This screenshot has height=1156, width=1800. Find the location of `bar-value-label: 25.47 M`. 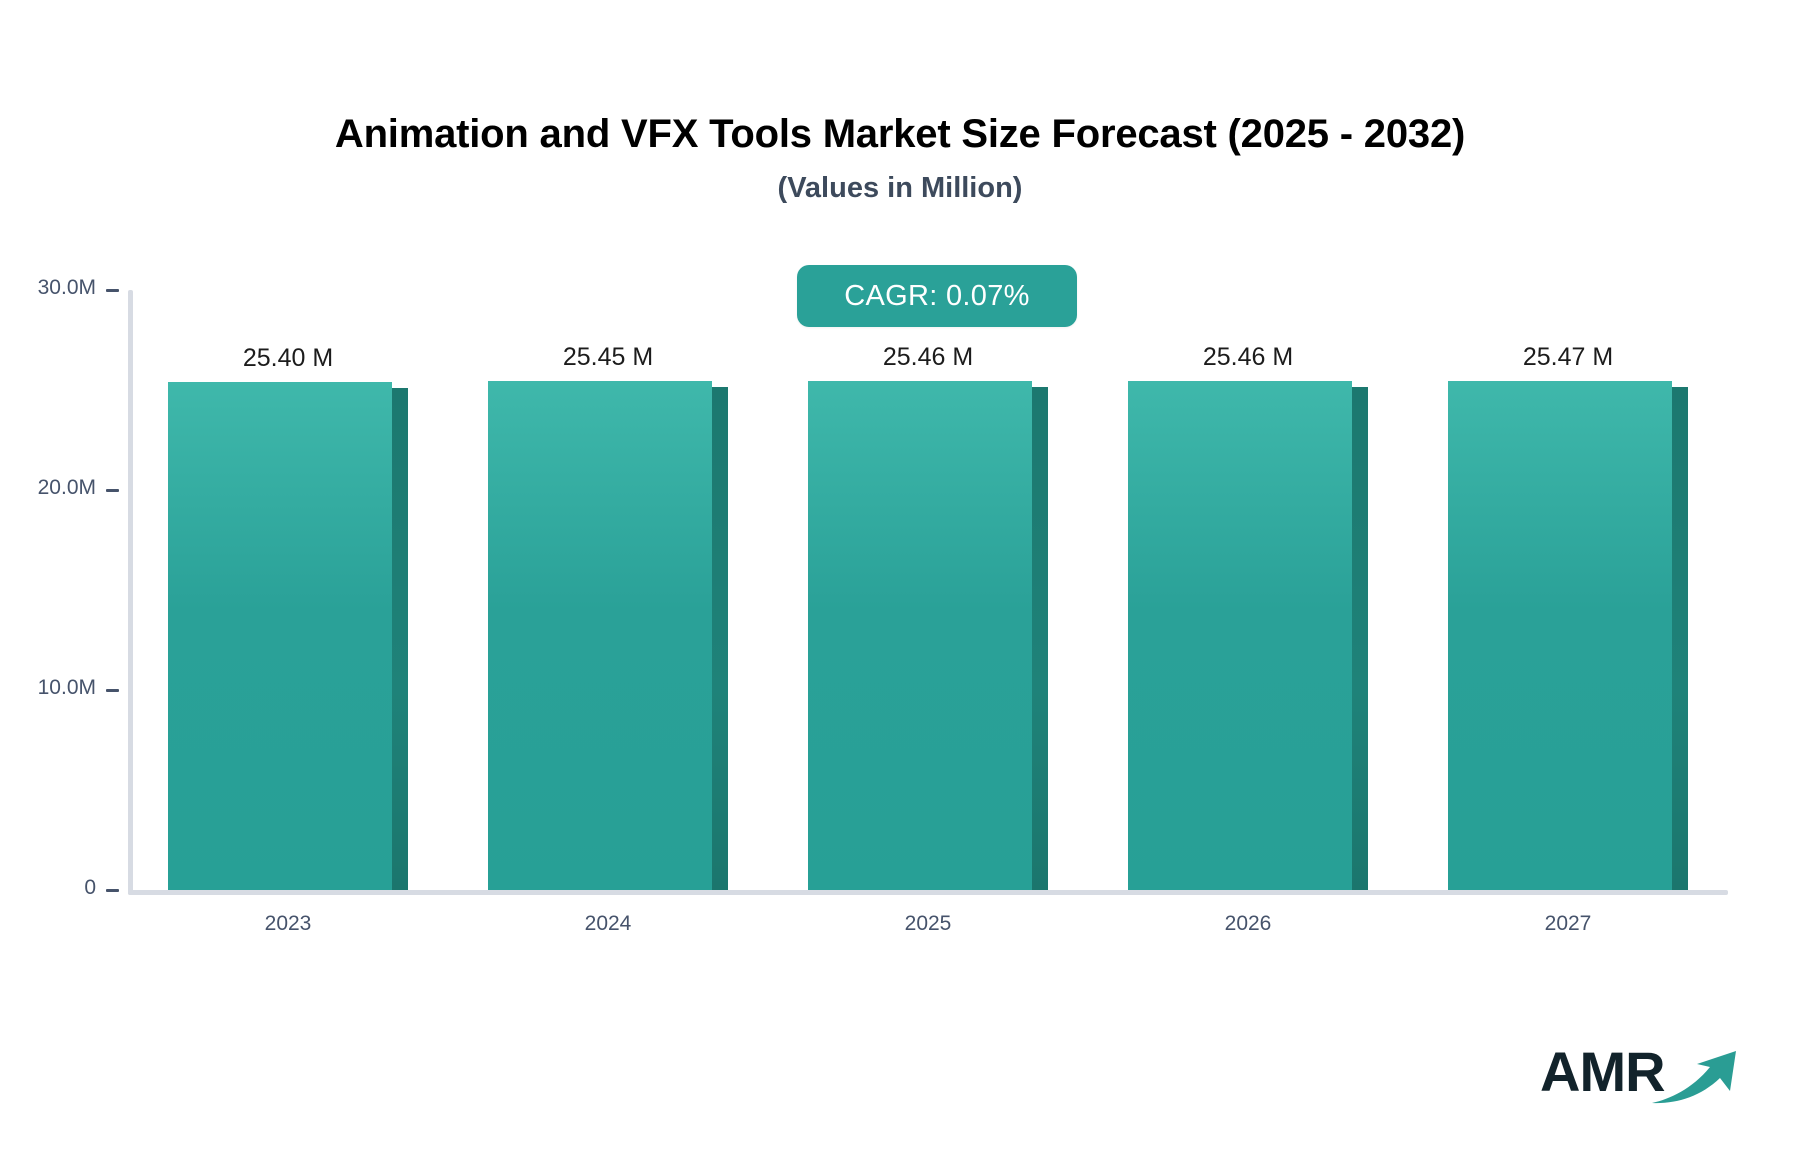

bar-value-label: 25.47 M is located at coordinates (1568, 356).